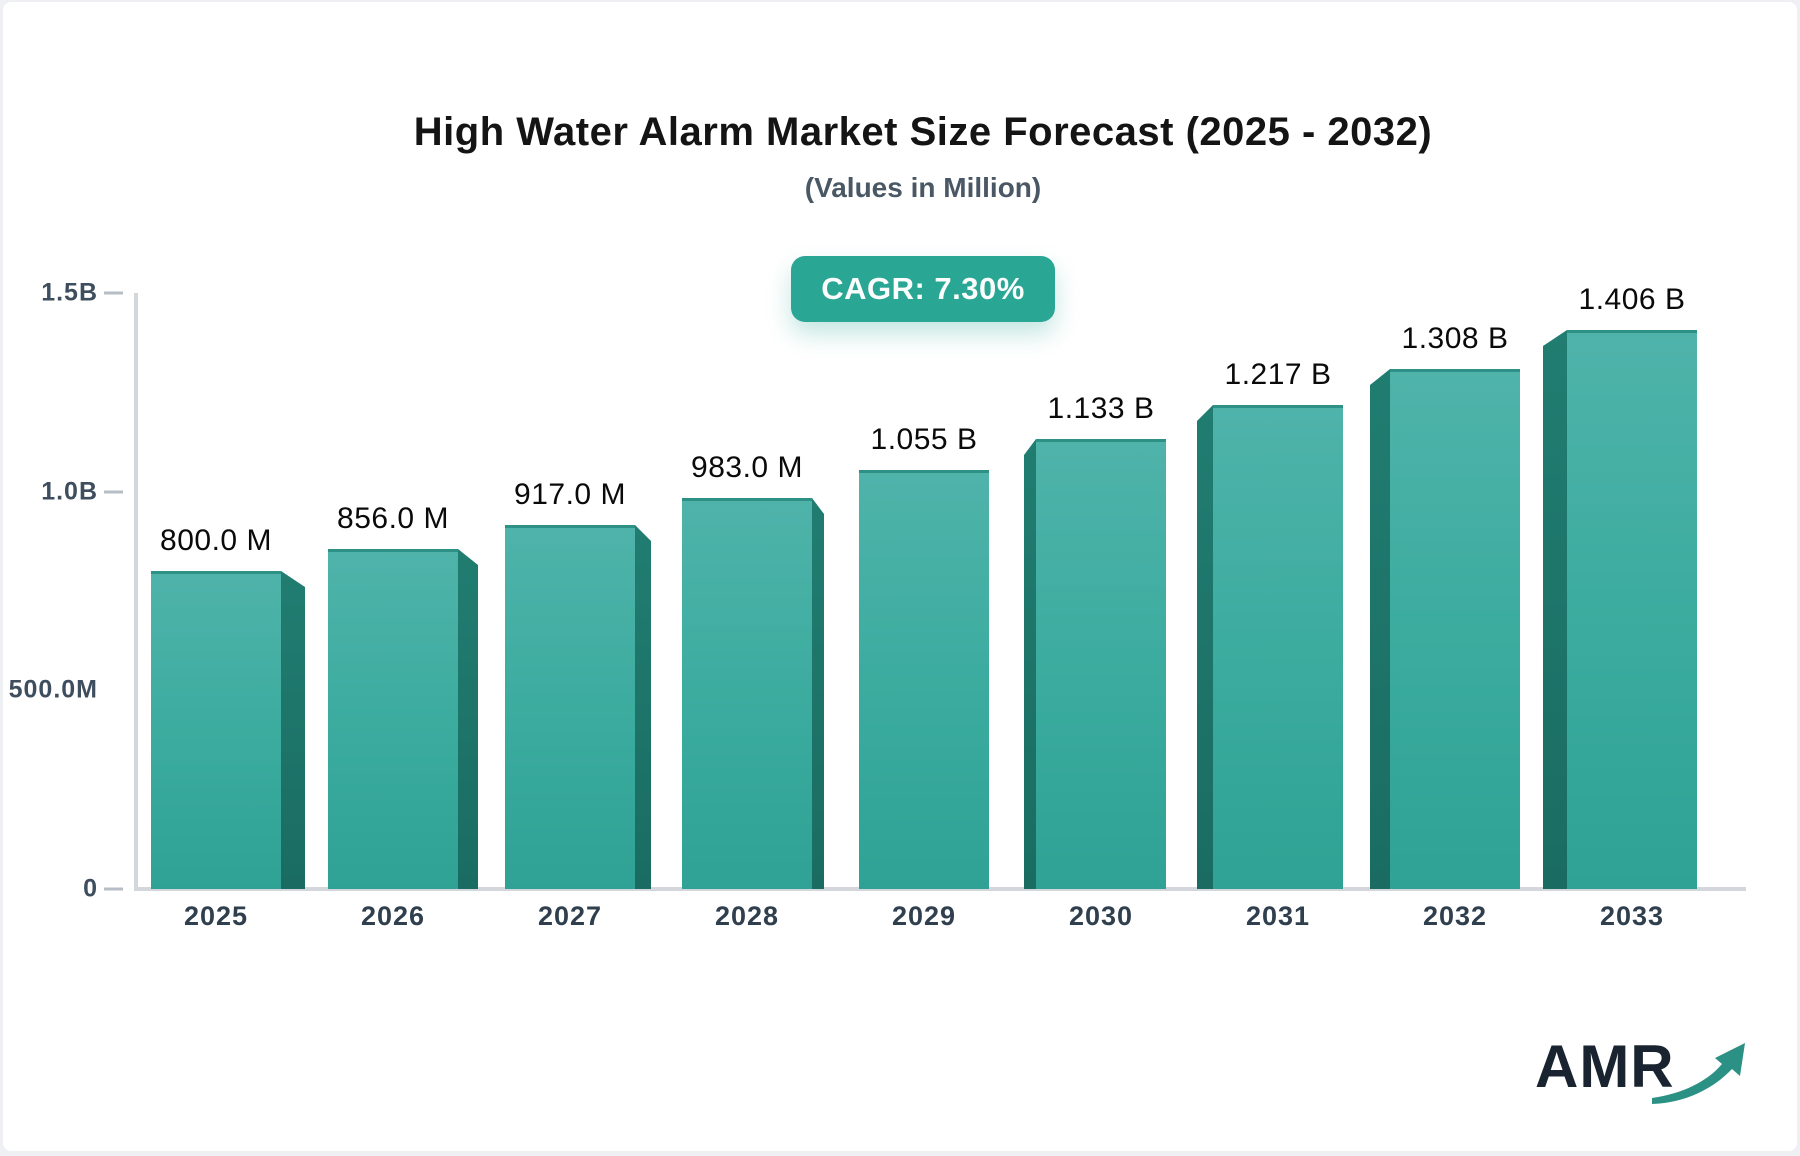  I want to click on x-axis-label-2030: 2030, so click(1101, 916).